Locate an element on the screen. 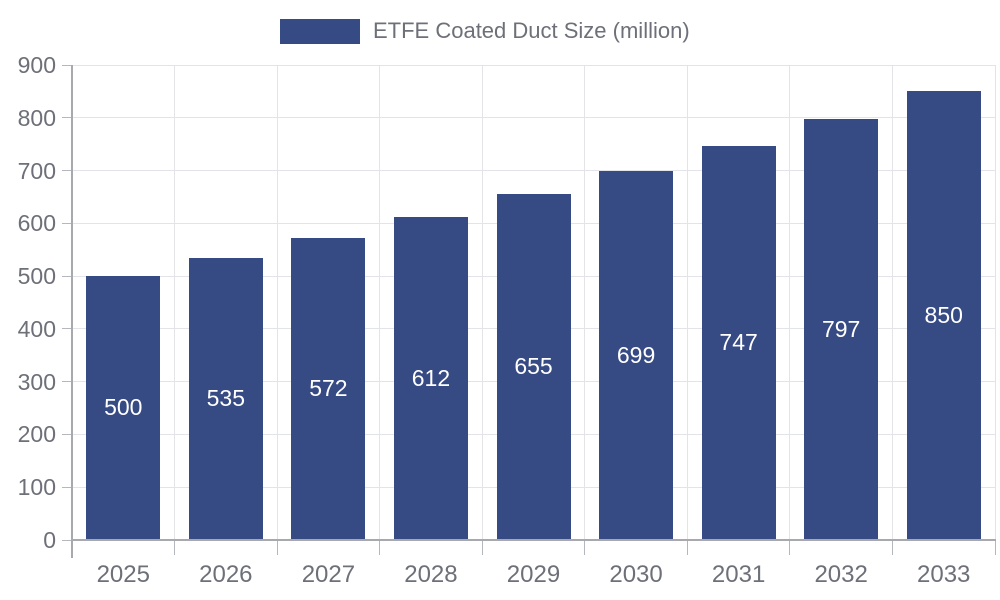 This screenshot has width=1000, height=600. legend-item: ETFE Coated Duct Size (million) is located at coordinates (485, 31).